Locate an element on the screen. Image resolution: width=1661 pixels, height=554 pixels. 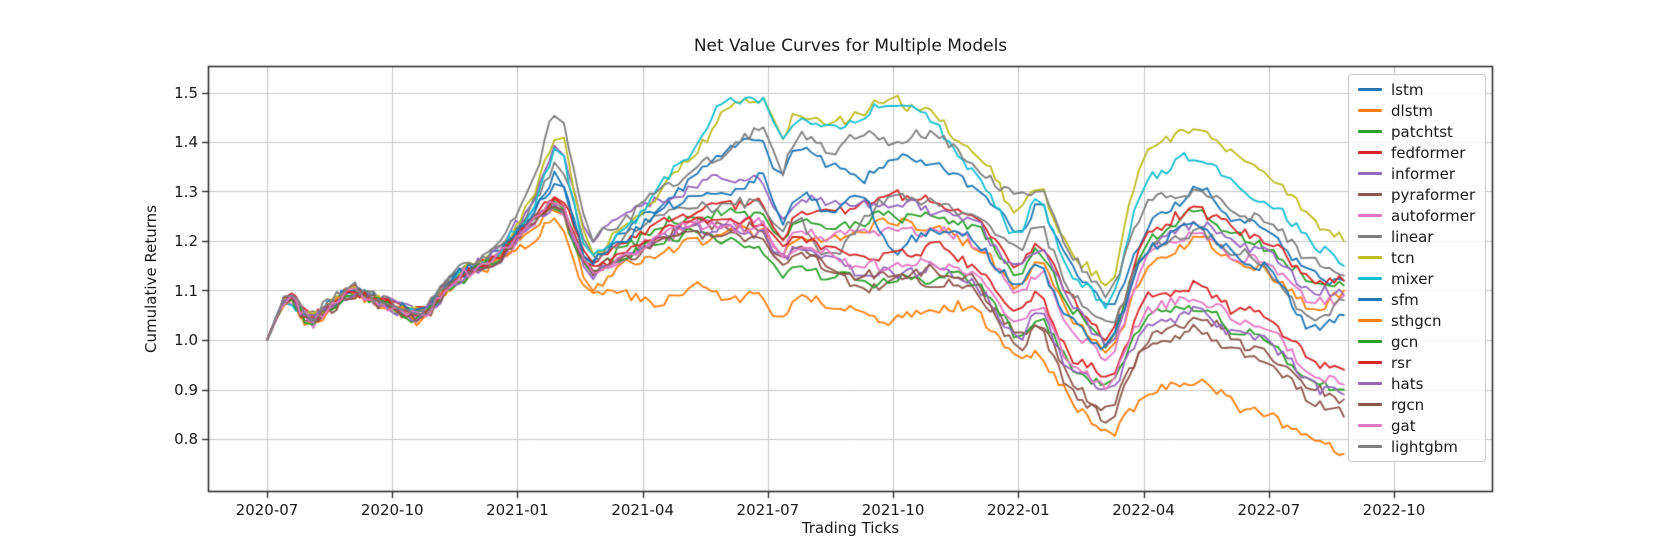
legend-item-gat: gat is located at coordinates (1417, 425).